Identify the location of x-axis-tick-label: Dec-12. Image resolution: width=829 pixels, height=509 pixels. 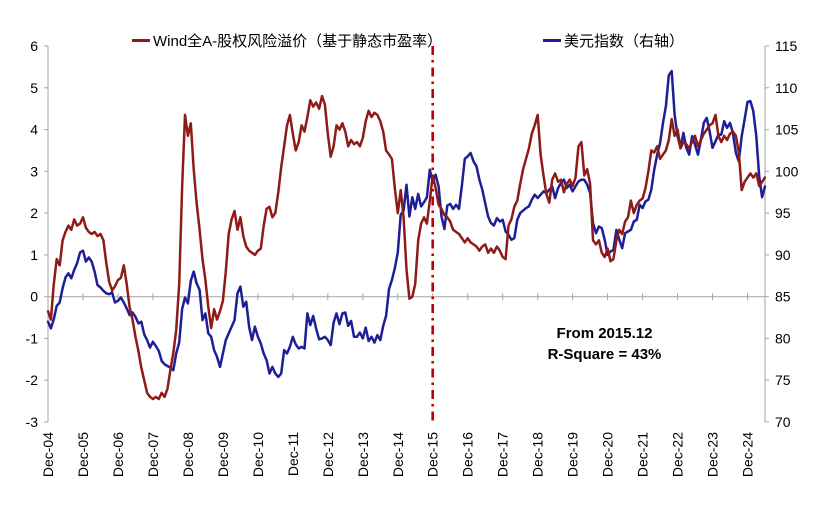
(328, 454).